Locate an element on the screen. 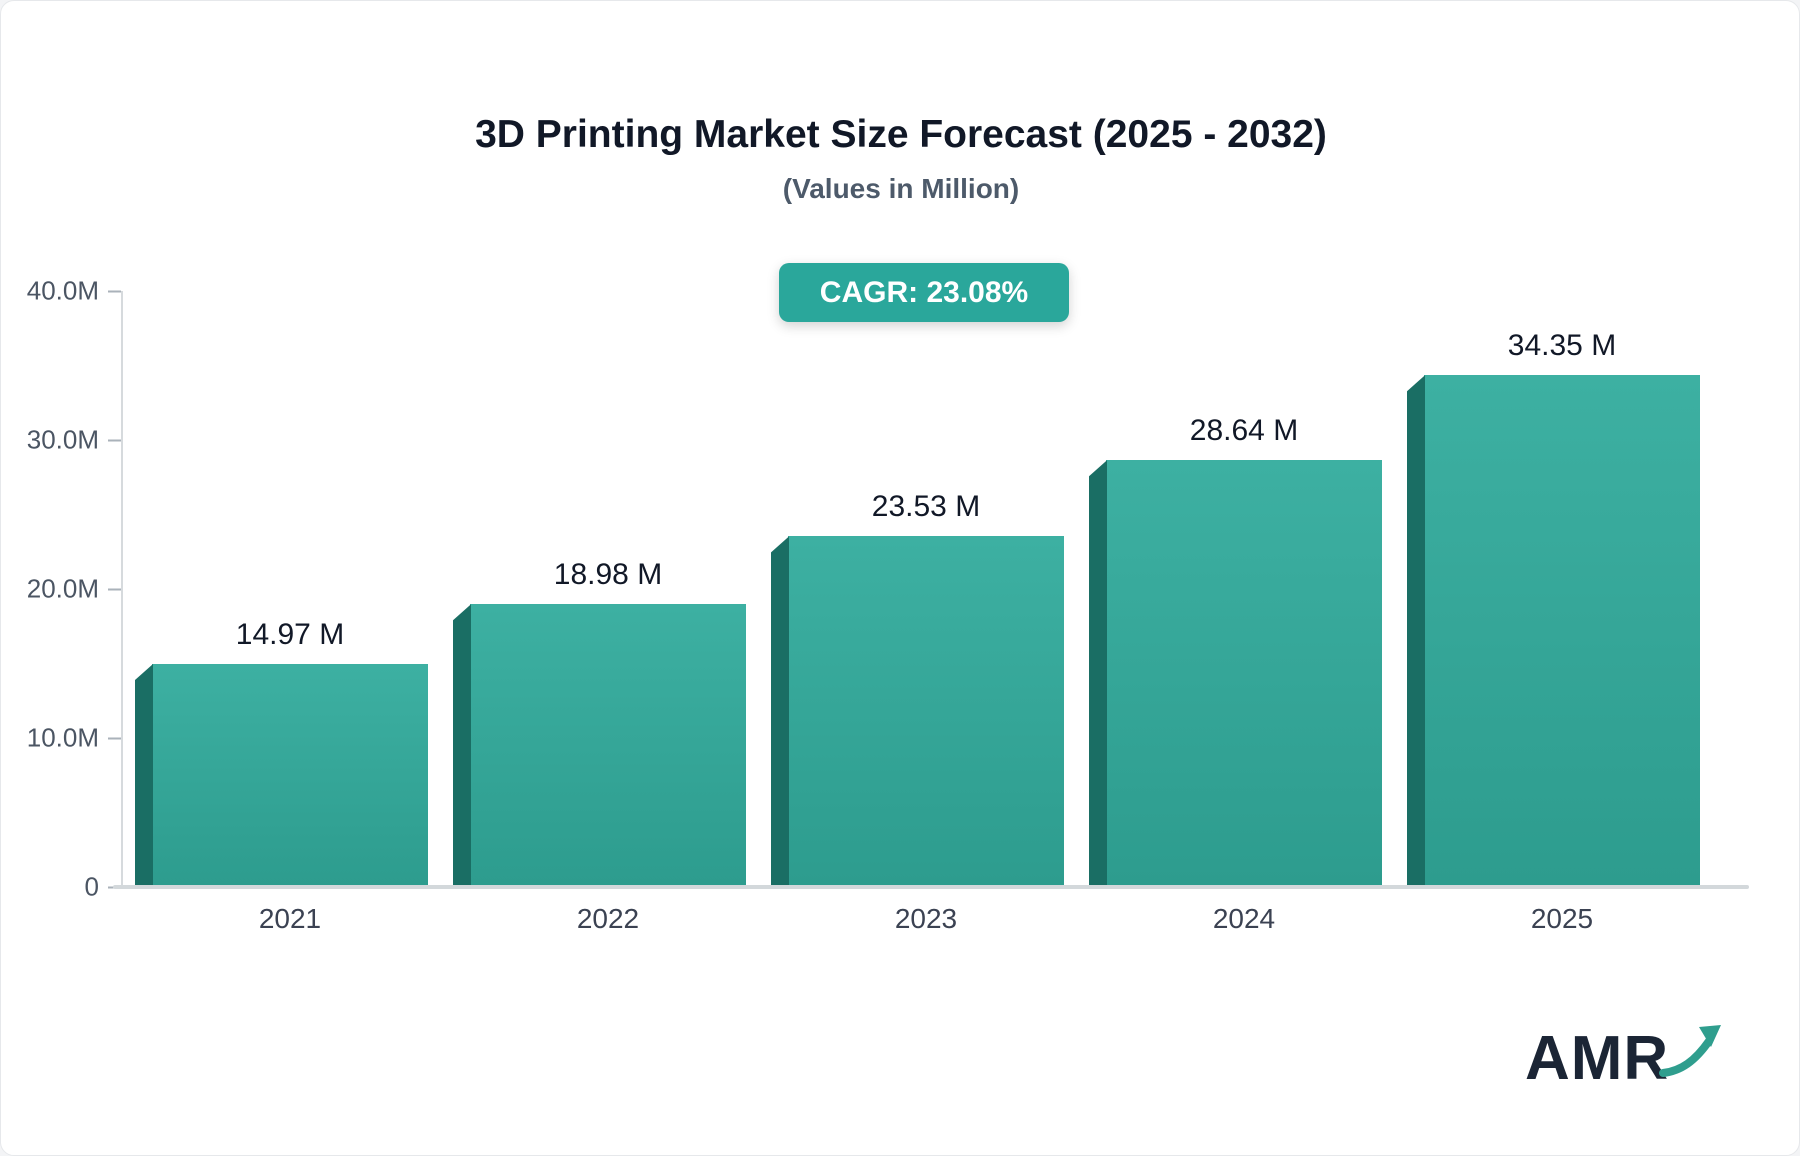 This screenshot has width=1800, height=1156. bar-group: 28.64 M 2024 is located at coordinates (1244, 612).